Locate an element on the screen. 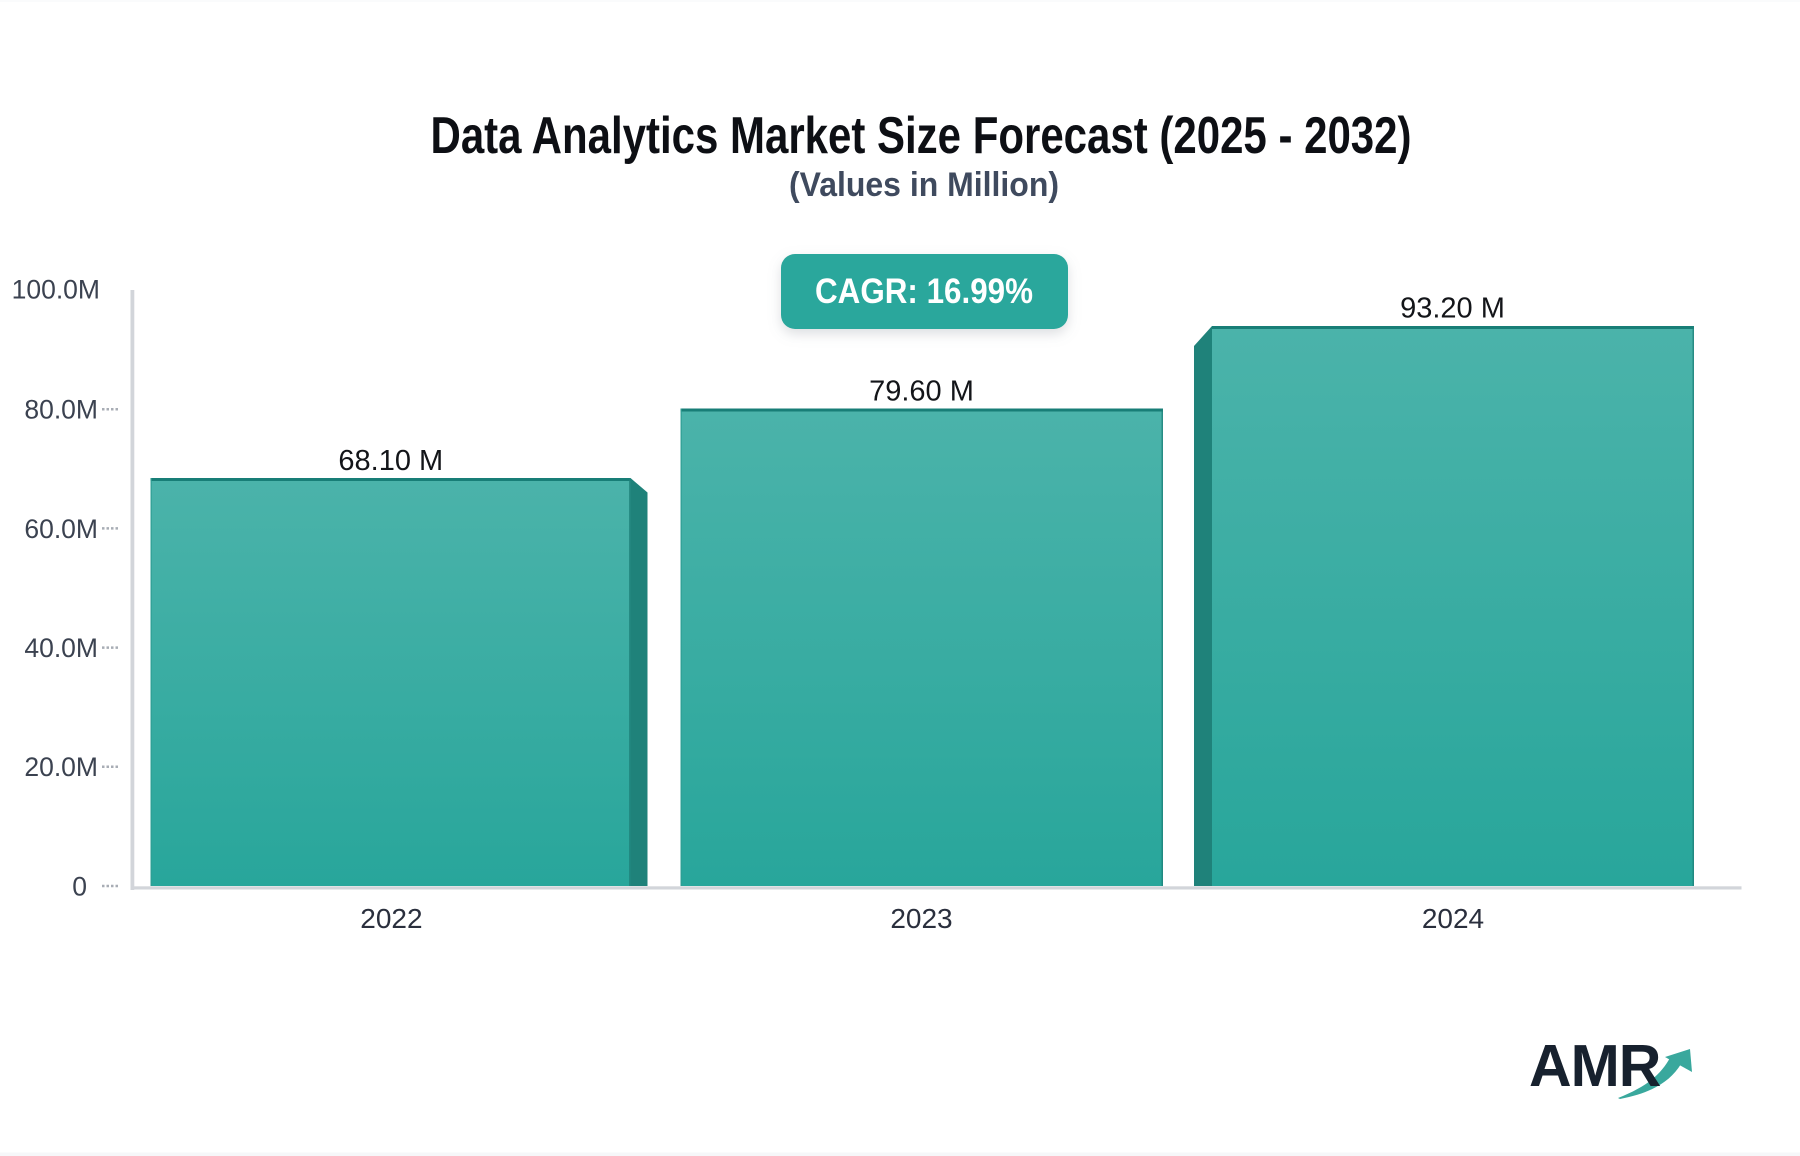 This screenshot has width=1800, height=1156. svg-text: 2024 is located at coordinates (1453, 918).